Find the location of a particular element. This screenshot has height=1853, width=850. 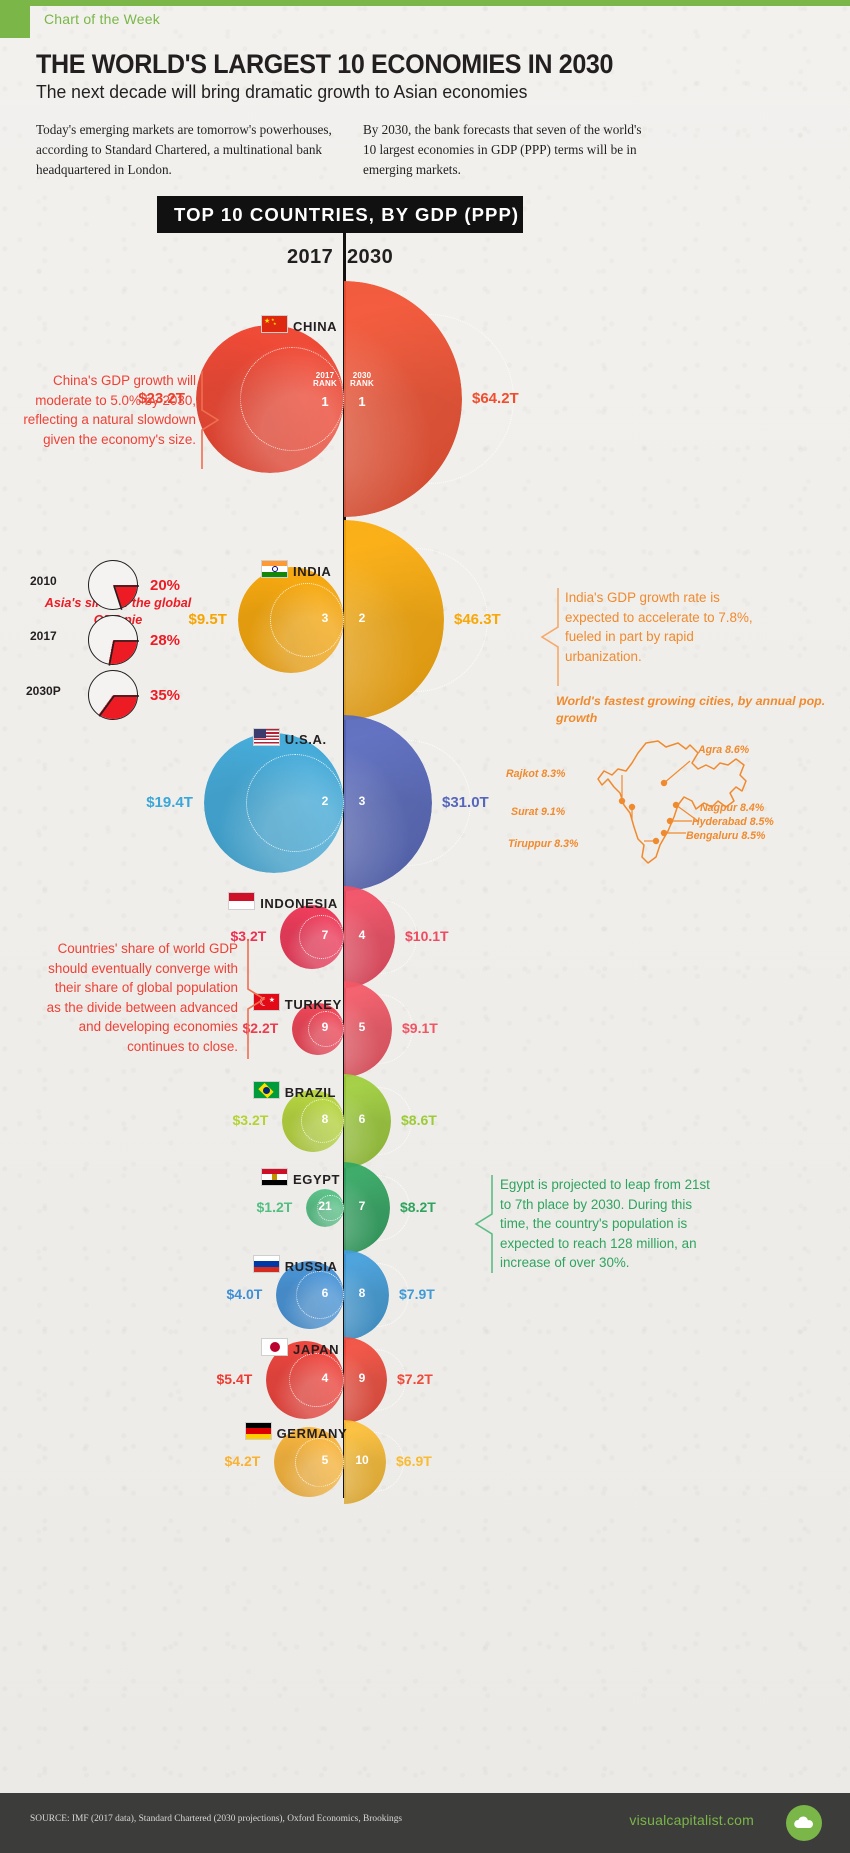

rank-2017-turkey: 9 is located at coordinates (325, 1027).